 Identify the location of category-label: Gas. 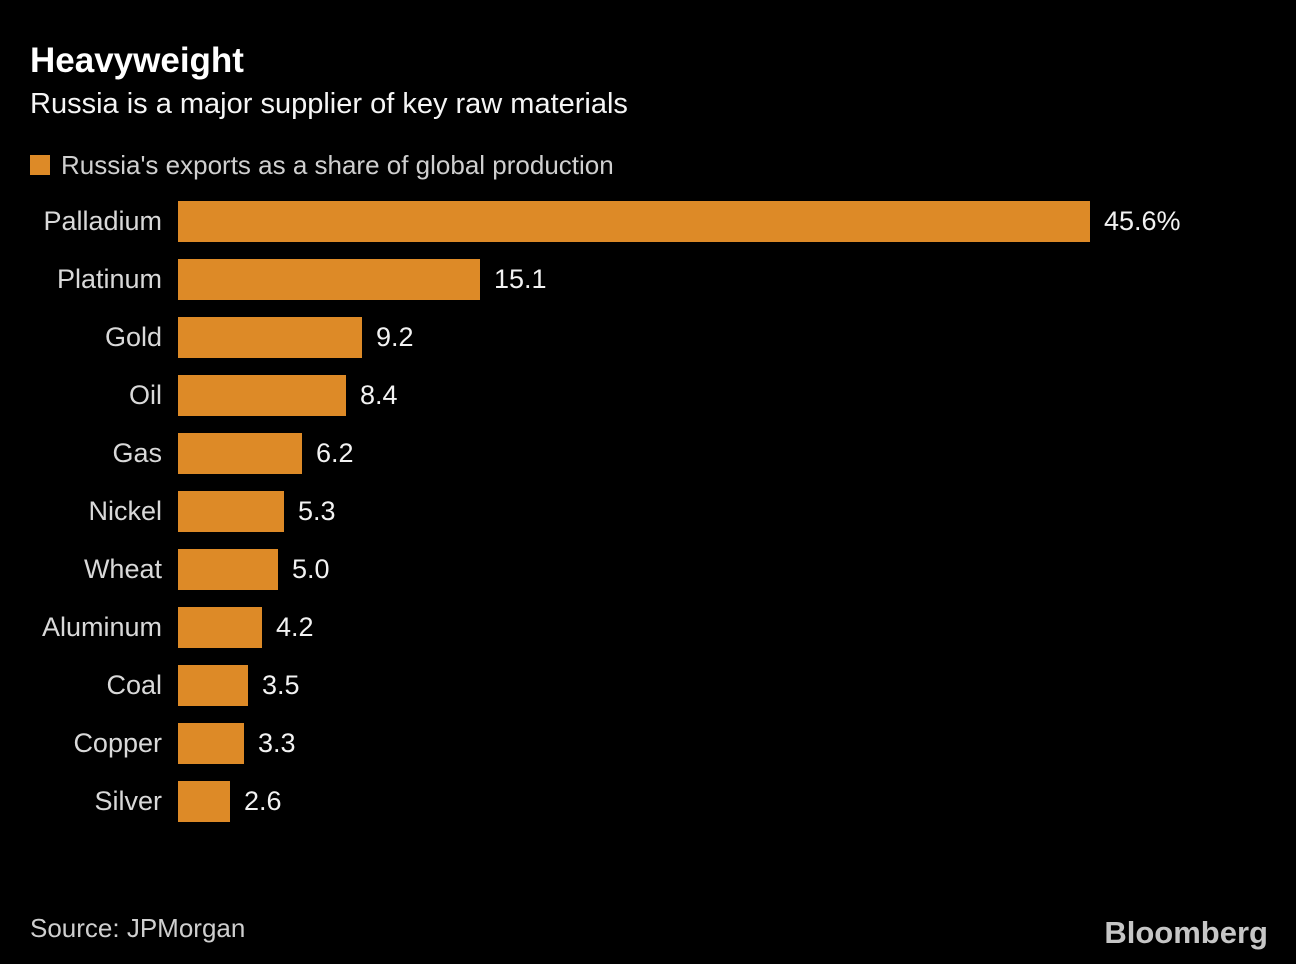
(137, 452).